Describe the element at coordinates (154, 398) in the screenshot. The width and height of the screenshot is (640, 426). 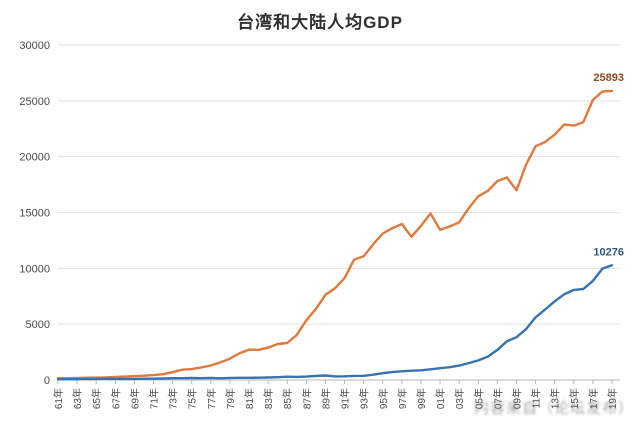
I see `x-tick-label: 71年` at that location.